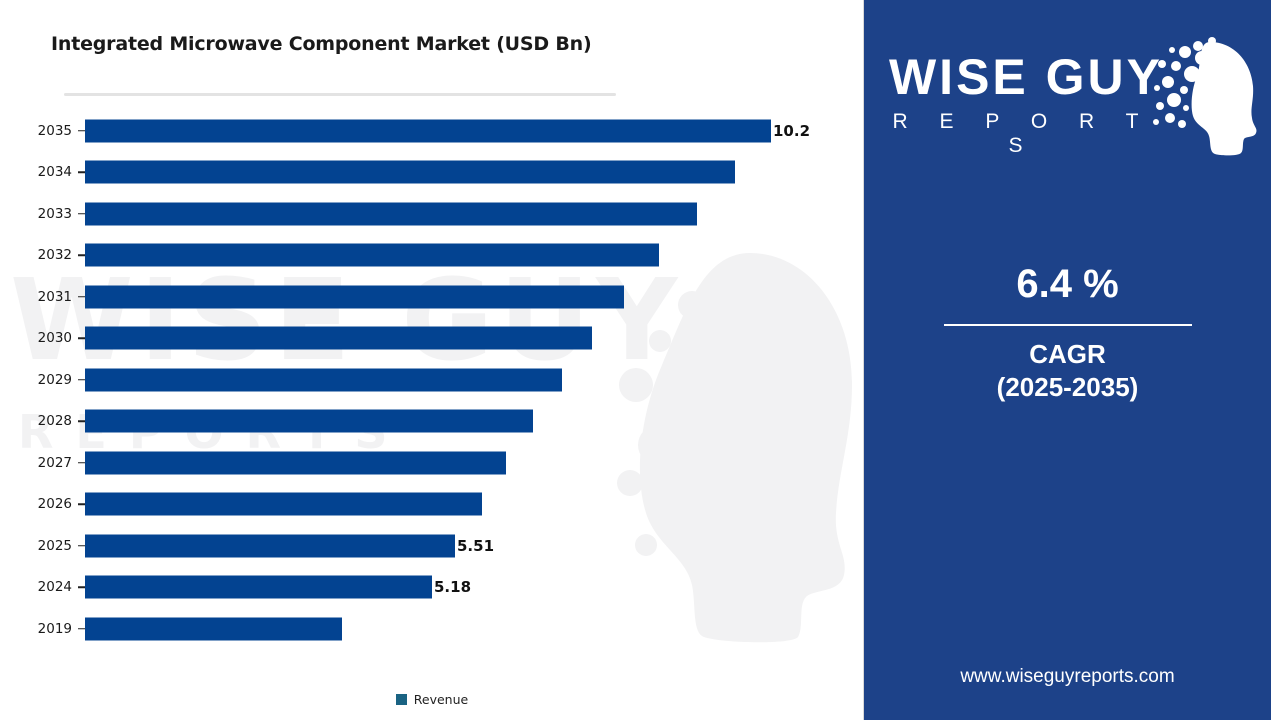 This screenshot has height=720, width=1271. I want to click on website-url: www.wiseguyreports.com, so click(1067, 676).